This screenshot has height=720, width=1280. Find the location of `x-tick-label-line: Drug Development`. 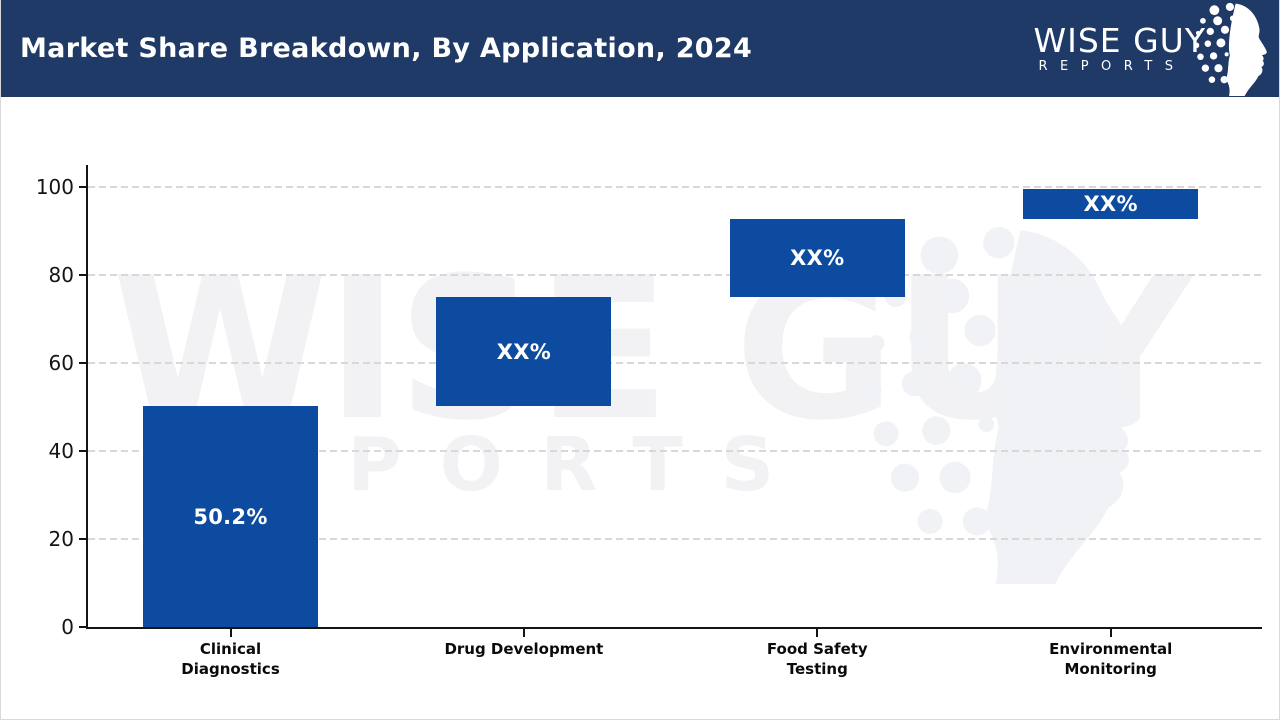

x-tick-label-line: Drug Development is located at coordinates (524, 649).